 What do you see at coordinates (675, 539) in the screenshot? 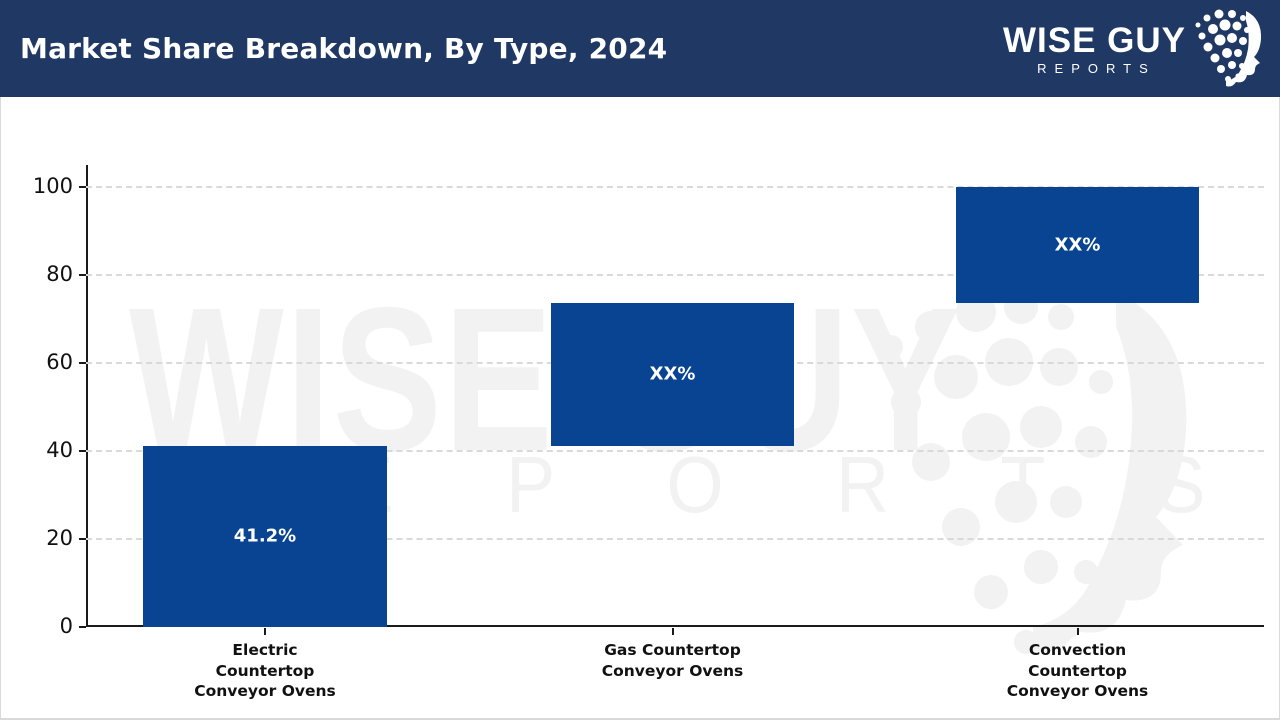
I see `gridline-y20` at bounding box center [675, 539].